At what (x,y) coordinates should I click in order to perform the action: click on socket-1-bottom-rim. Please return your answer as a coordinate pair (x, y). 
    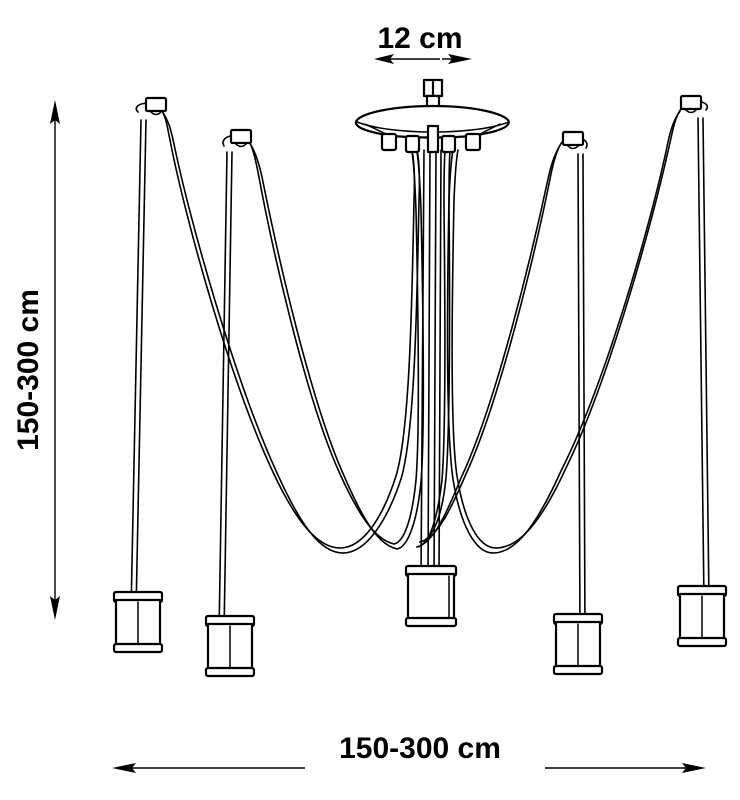
    Looking at the image, I should click on (138, 648).